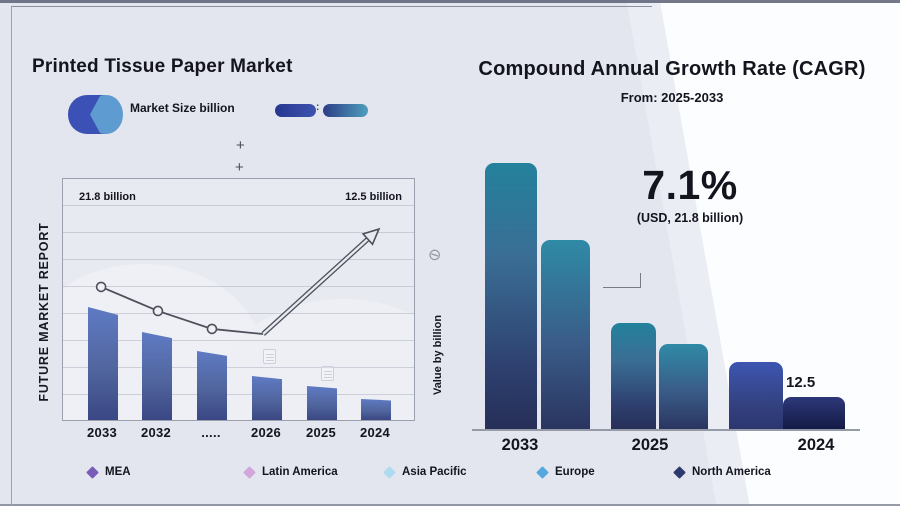 The height and width of the screenshot is (506, 900). Describe the element at coordinates (266, 432) in the screenshot. I see `left-x-tick-label: 2026` at that location.